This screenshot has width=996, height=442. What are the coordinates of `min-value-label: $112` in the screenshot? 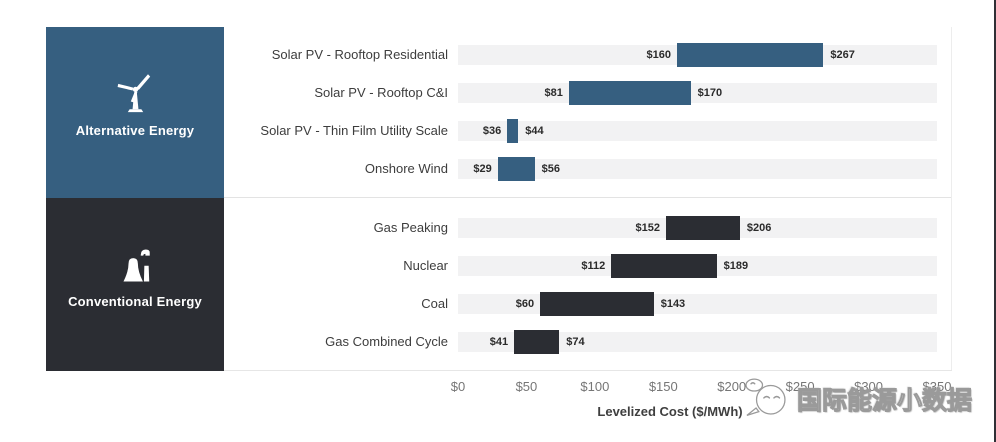 It's located at (593, 265).